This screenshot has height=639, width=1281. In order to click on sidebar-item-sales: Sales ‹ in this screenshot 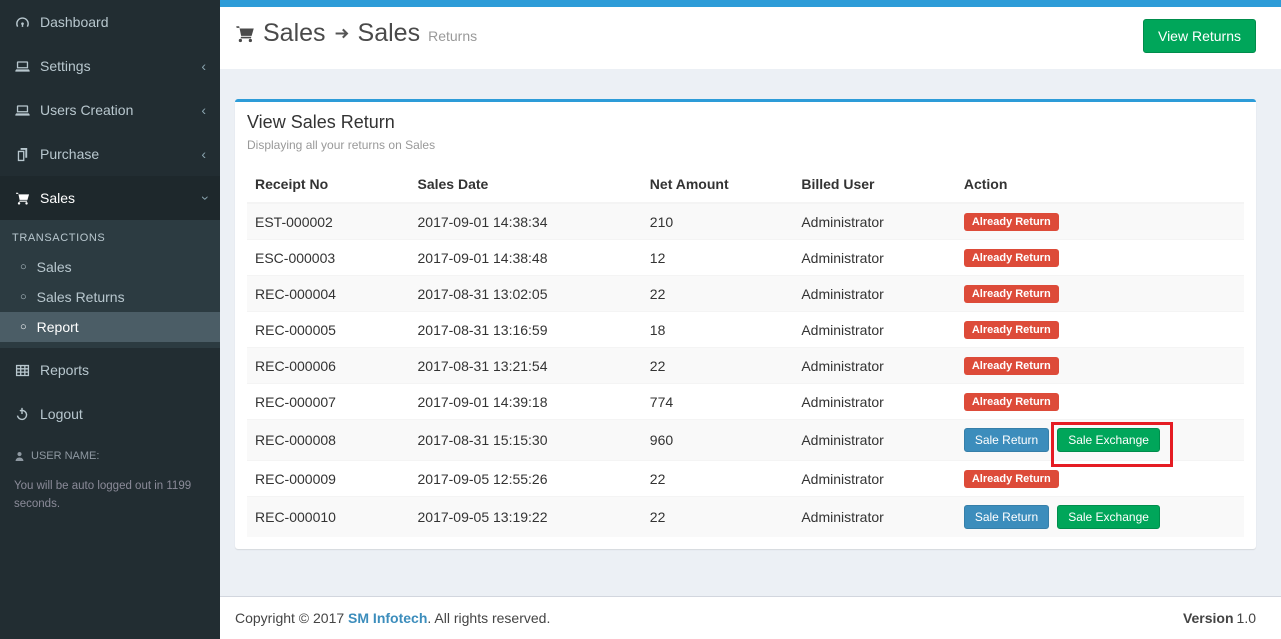, I will do `click(110, 198)`.